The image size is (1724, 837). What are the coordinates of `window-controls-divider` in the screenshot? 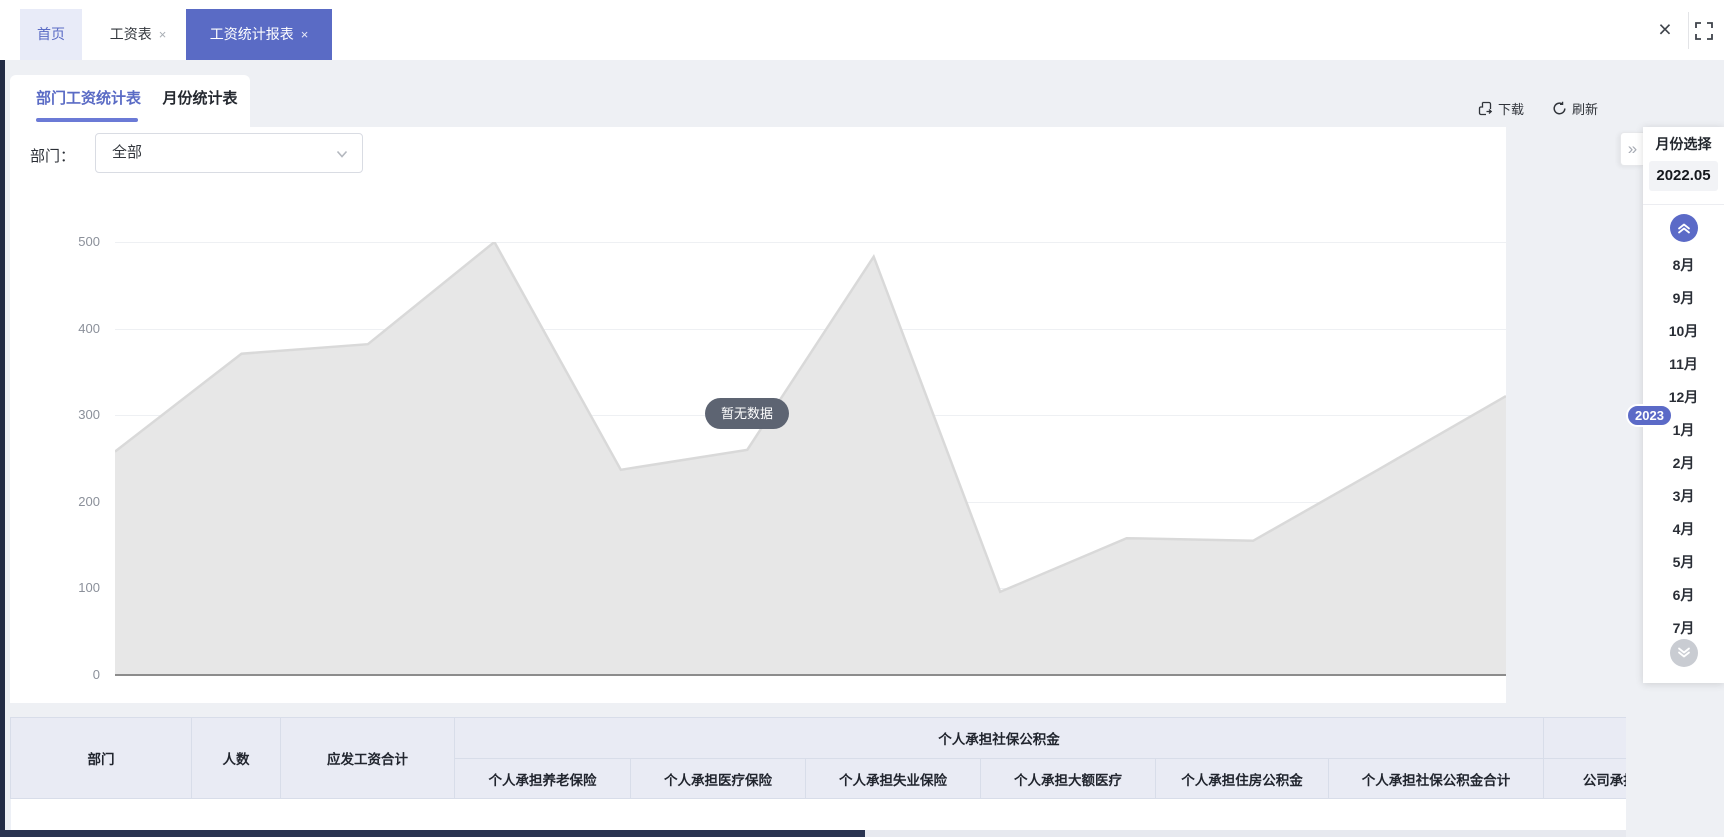 It's located at (1688, 30).